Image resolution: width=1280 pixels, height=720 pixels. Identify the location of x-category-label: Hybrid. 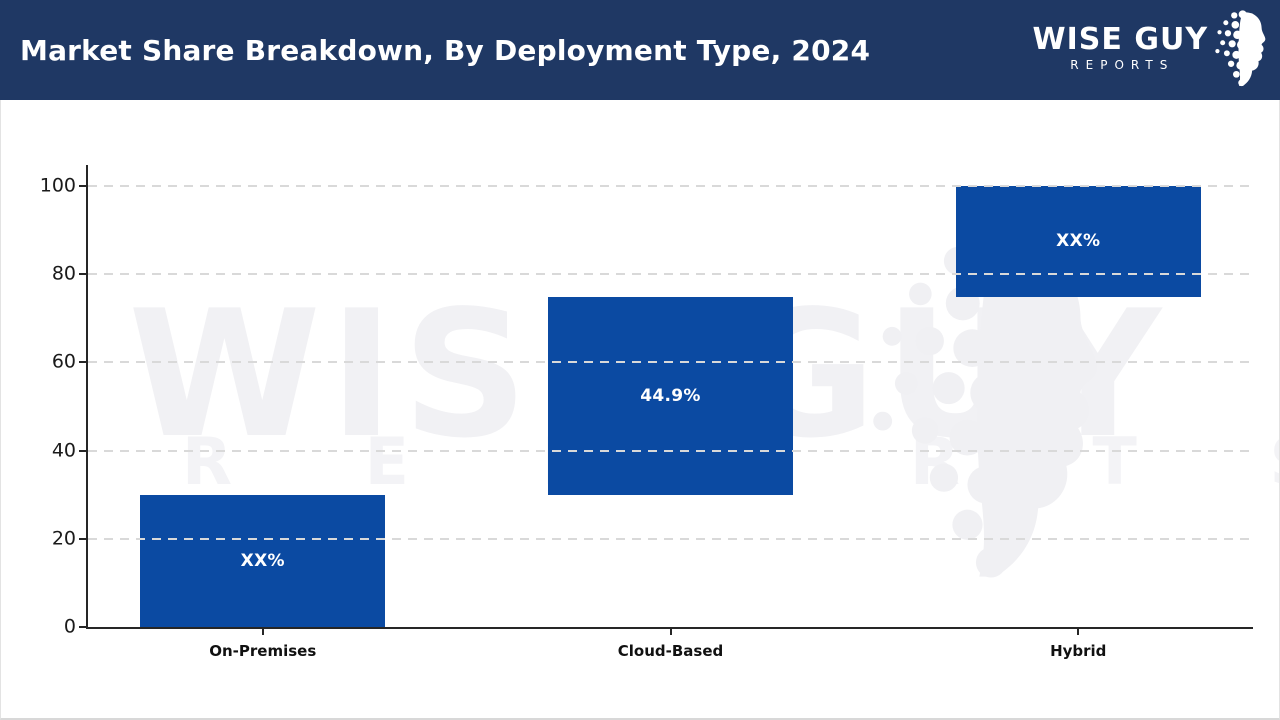
(1078, 651).